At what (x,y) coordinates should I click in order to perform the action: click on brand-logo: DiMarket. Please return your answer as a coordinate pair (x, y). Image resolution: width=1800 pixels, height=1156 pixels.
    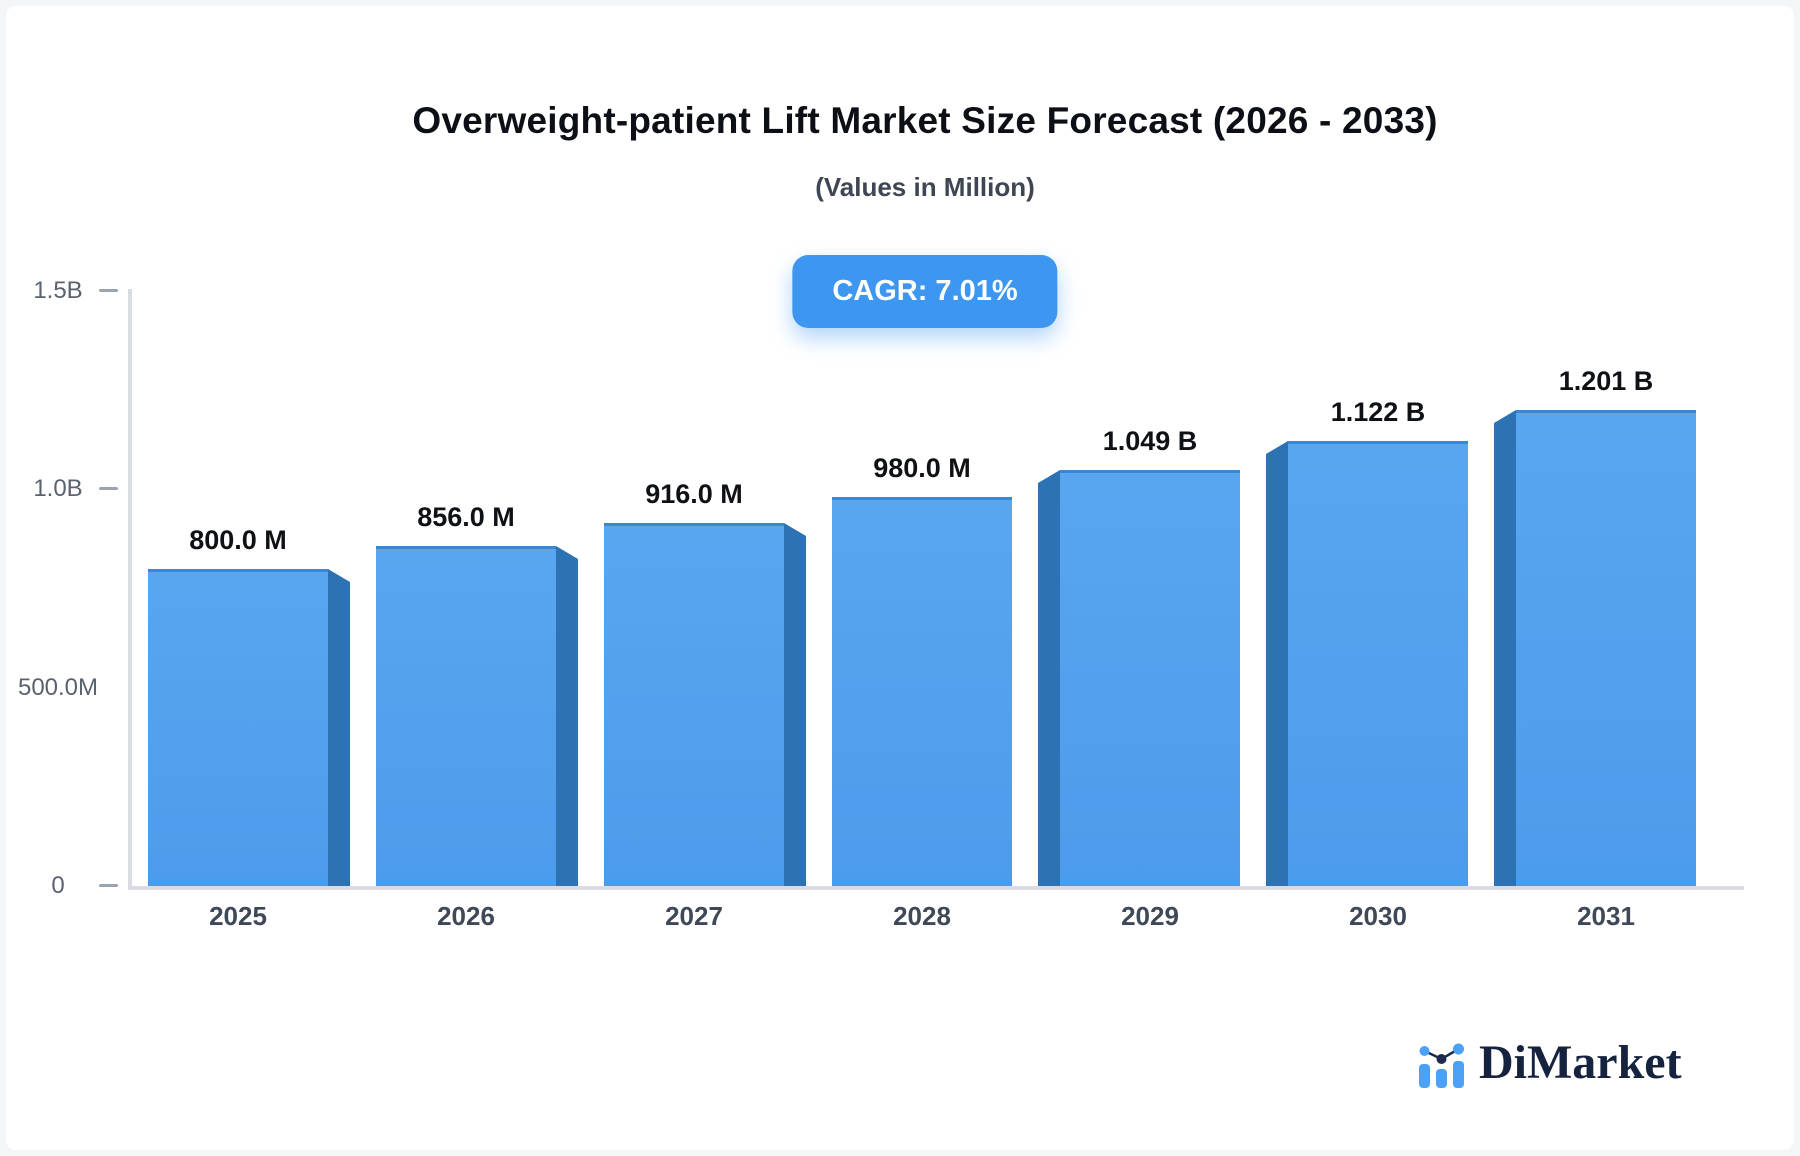
    Looking at the image, I should click on (1550, 1063).